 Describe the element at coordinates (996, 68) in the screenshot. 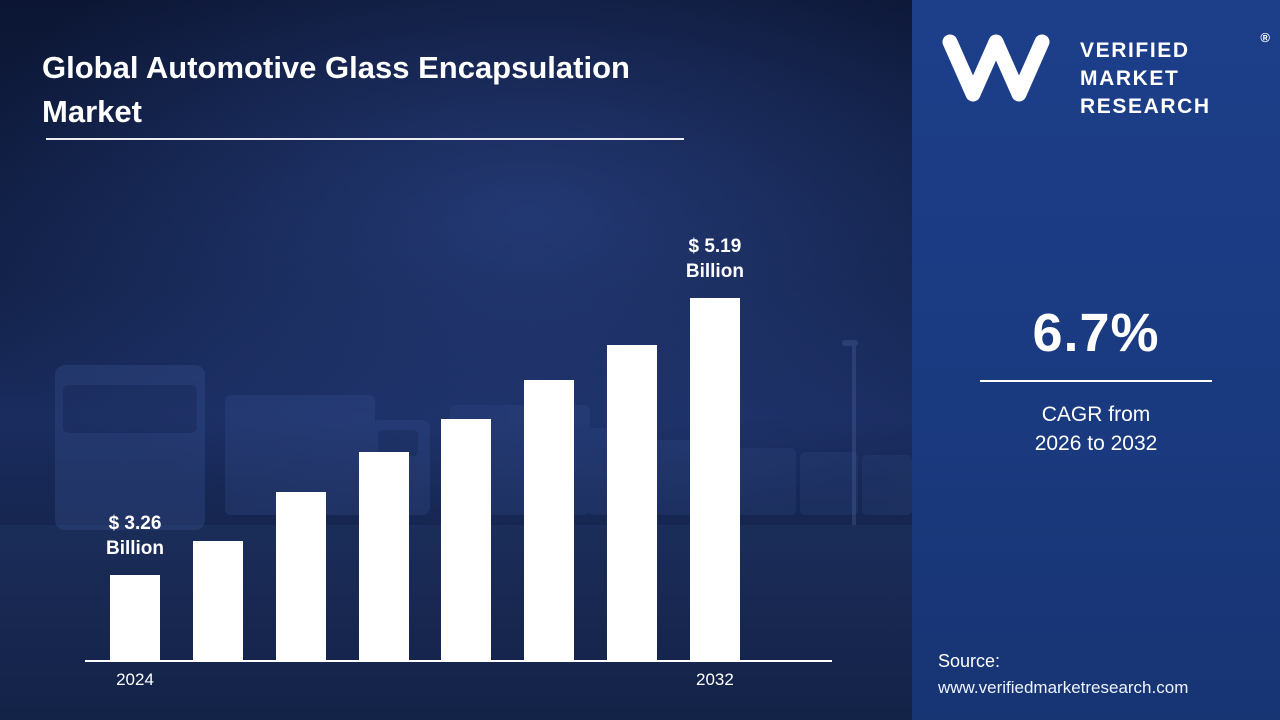

I see `vmr-monogram-icon` at that location.